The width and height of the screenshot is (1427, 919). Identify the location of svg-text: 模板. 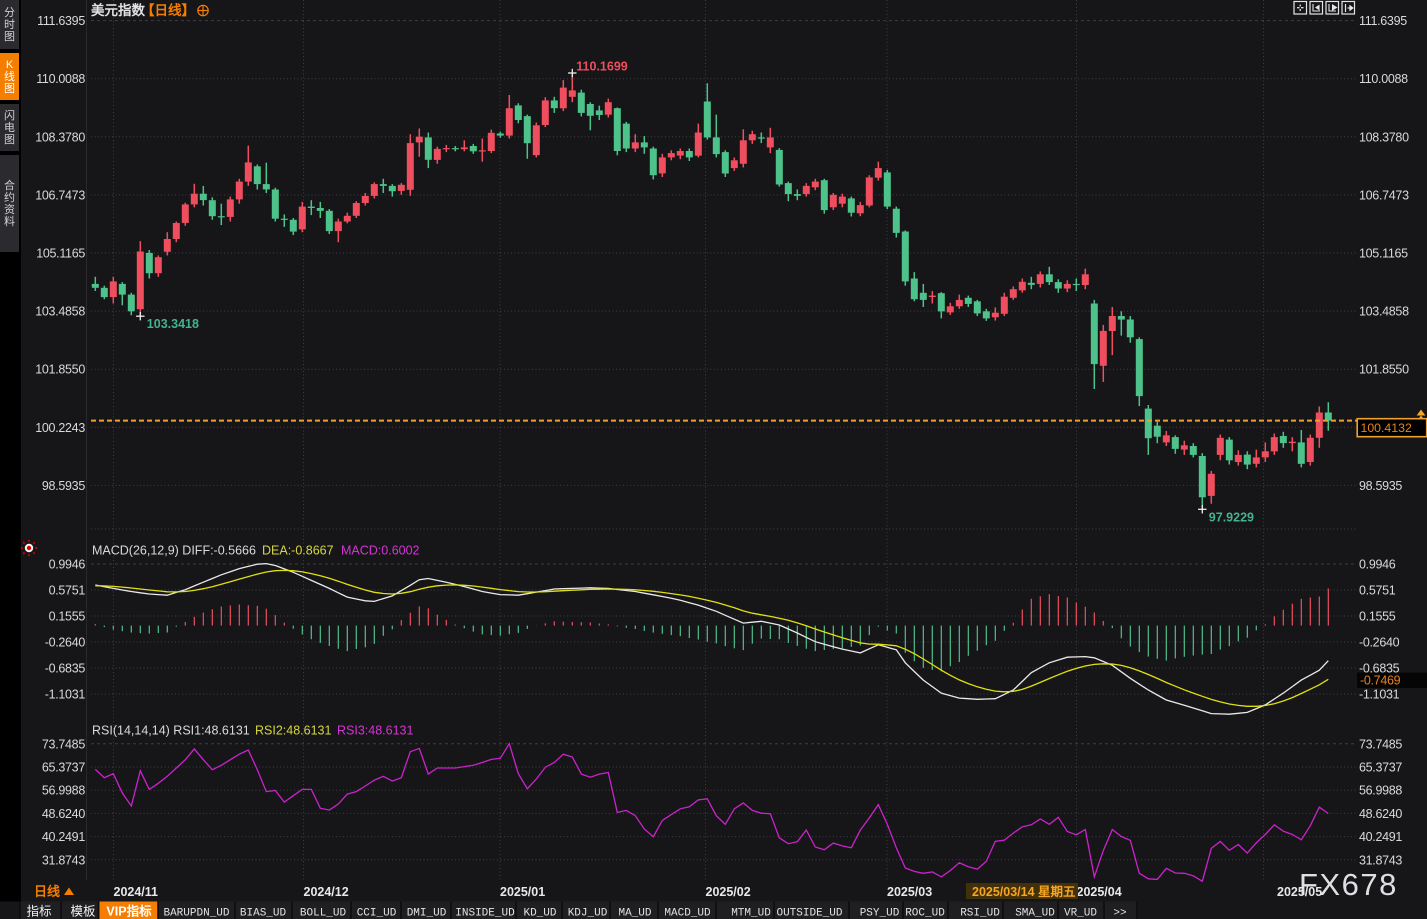
(83, 912).